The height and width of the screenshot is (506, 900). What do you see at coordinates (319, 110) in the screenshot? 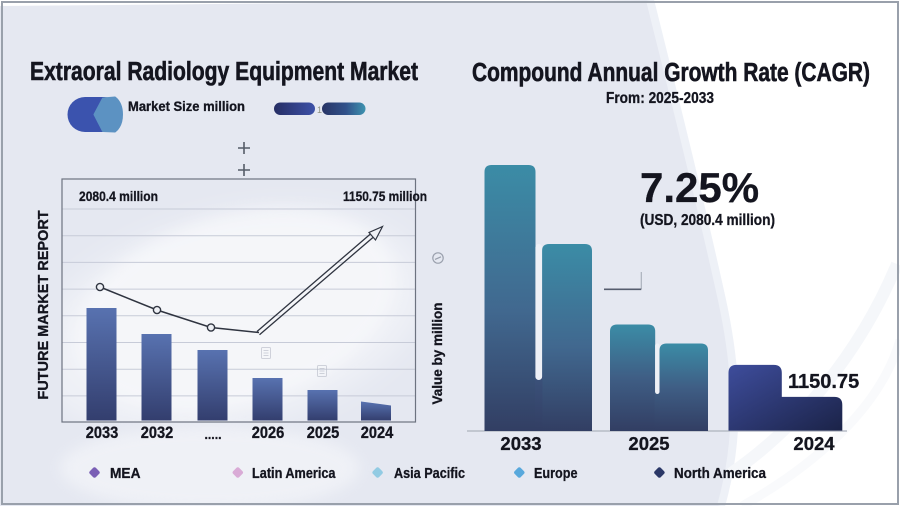
I see `svg-text: 1` at bounding box center [319, 110].